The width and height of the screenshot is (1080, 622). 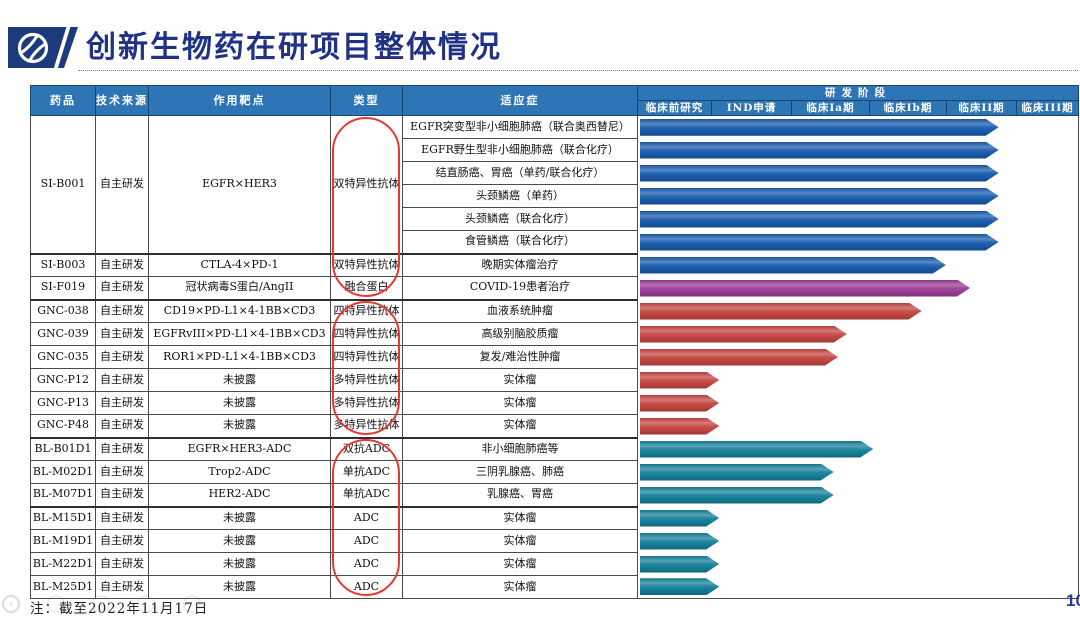 I want to click on cell-drug: BL-M22D1, so click(x=63, y=564).